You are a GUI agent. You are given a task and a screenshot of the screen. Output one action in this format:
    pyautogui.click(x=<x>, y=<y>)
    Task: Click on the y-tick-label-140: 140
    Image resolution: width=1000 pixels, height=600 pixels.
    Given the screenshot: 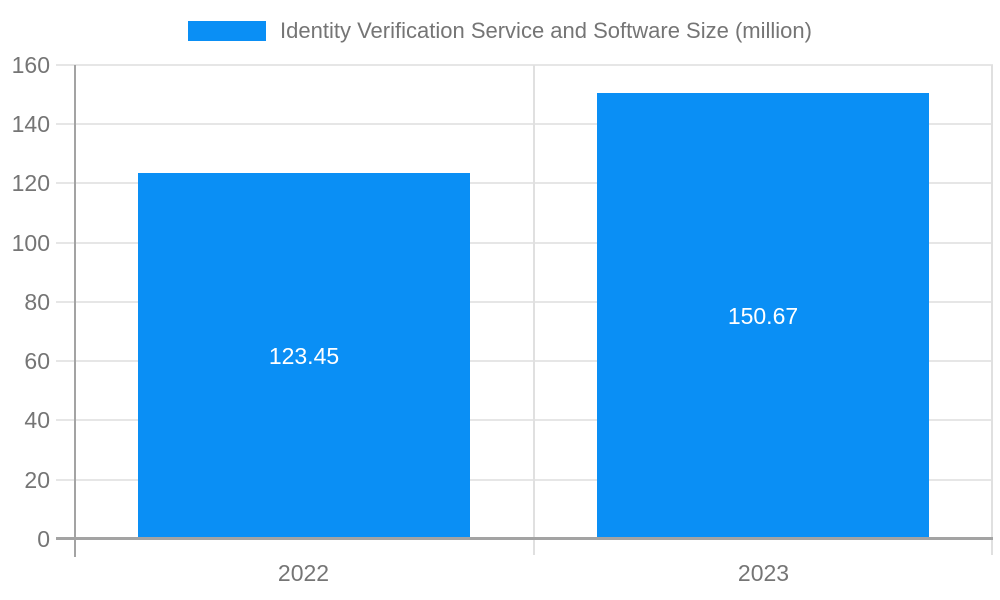 What is the action you would take?
    pyautogui.click(x=30, y=124)
    